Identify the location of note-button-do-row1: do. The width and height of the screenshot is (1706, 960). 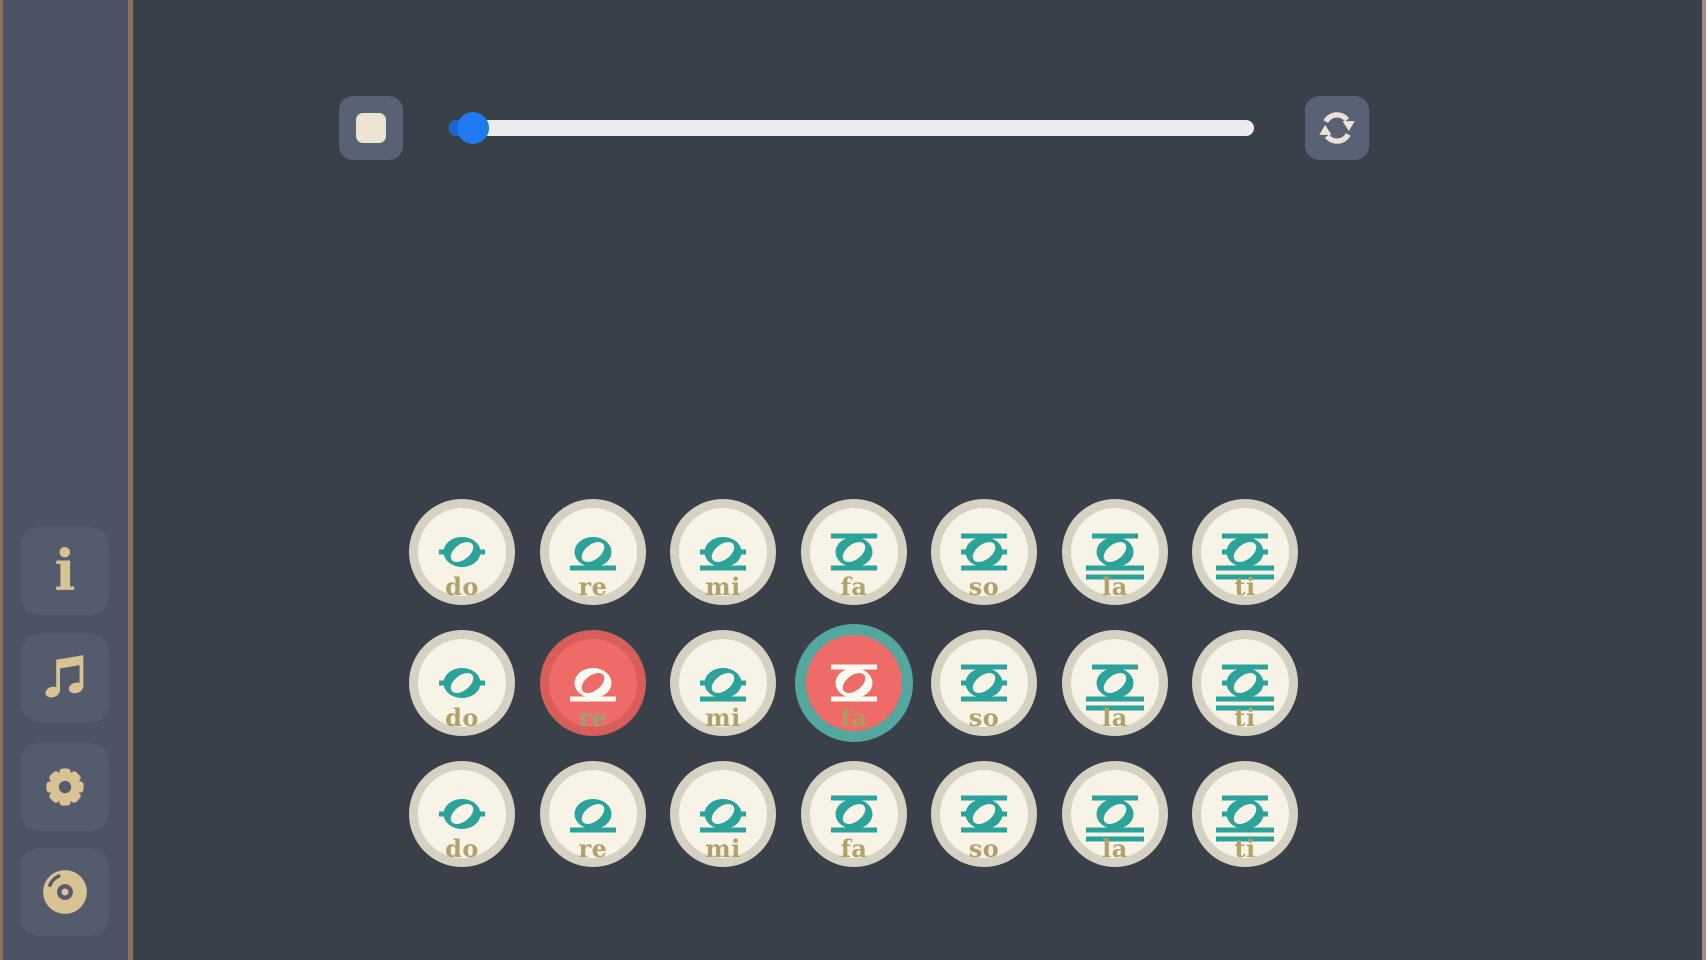
(462, 552).